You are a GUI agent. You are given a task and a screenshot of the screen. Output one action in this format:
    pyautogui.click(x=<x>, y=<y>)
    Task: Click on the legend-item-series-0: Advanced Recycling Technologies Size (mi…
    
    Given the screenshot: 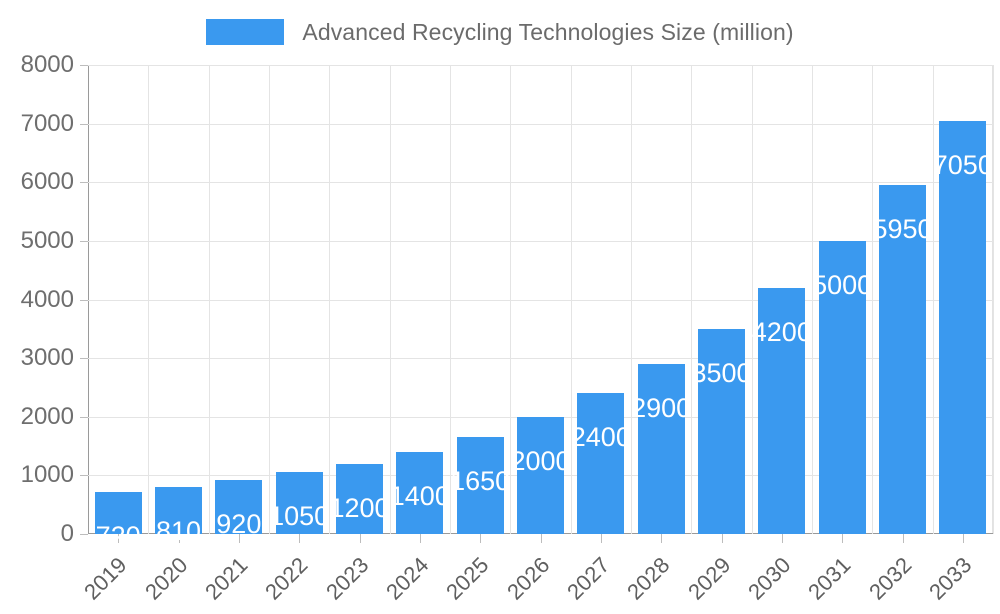 What is the action you would take?
    pyautogui.click(x=500, y=32)
    